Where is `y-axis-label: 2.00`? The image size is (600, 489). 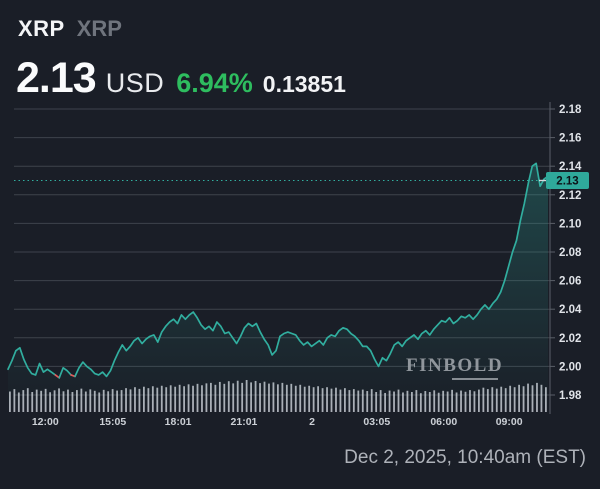 y-axis-label: 2.00 is located at coordinates (570, 367).